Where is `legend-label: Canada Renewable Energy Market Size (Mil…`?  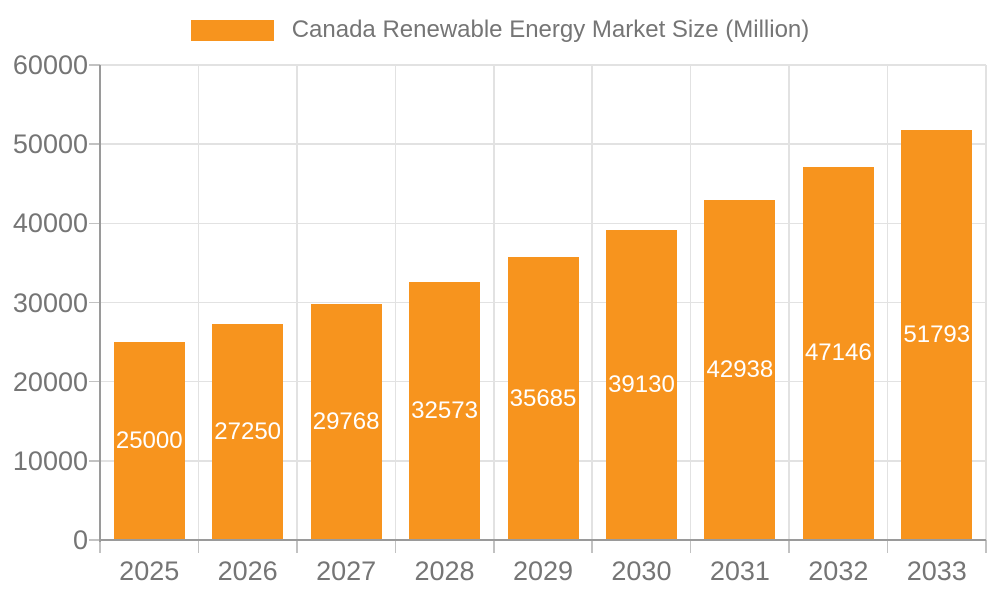
legend-label: Canada Renewable Energy Market Size (Mil… is located at coordinates (550, 29).